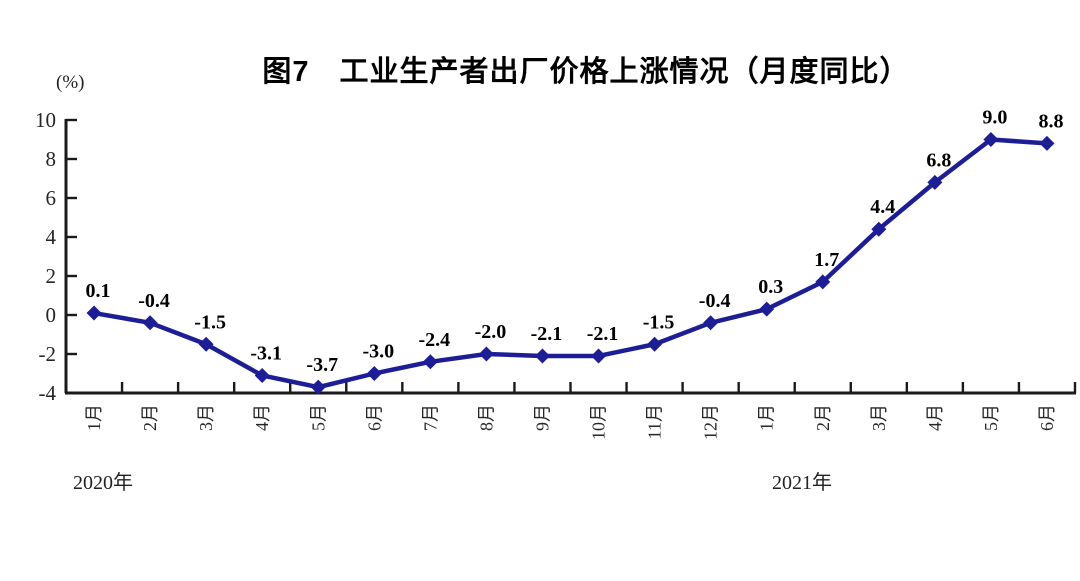 The width and height of the screenshot is (1080, 581). Describe the element at coordinates (938, 160) in the screenshot. I see `data-point-label: 6.8` at that location.